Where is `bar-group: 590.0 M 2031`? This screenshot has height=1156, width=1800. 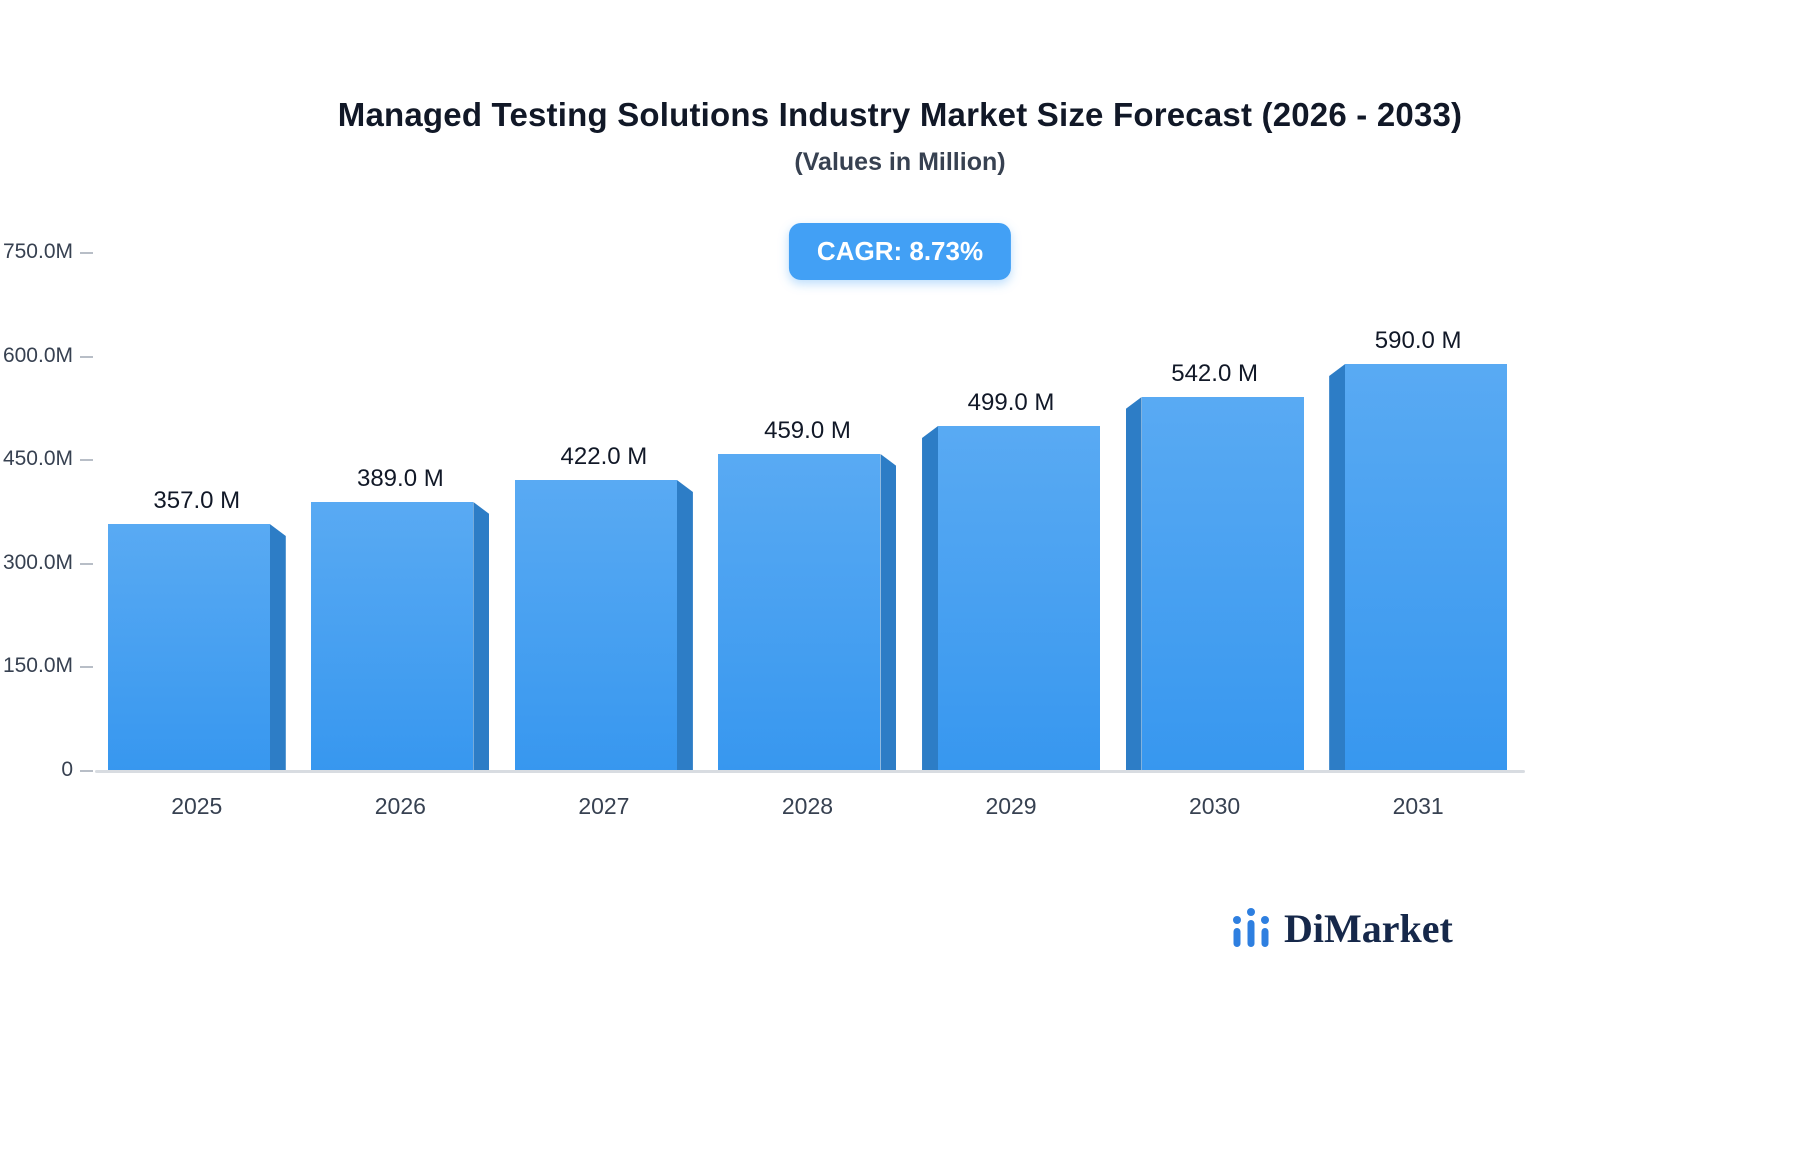 bar-group: 590.0 M 2031 is located at coordinates (1418, 573).